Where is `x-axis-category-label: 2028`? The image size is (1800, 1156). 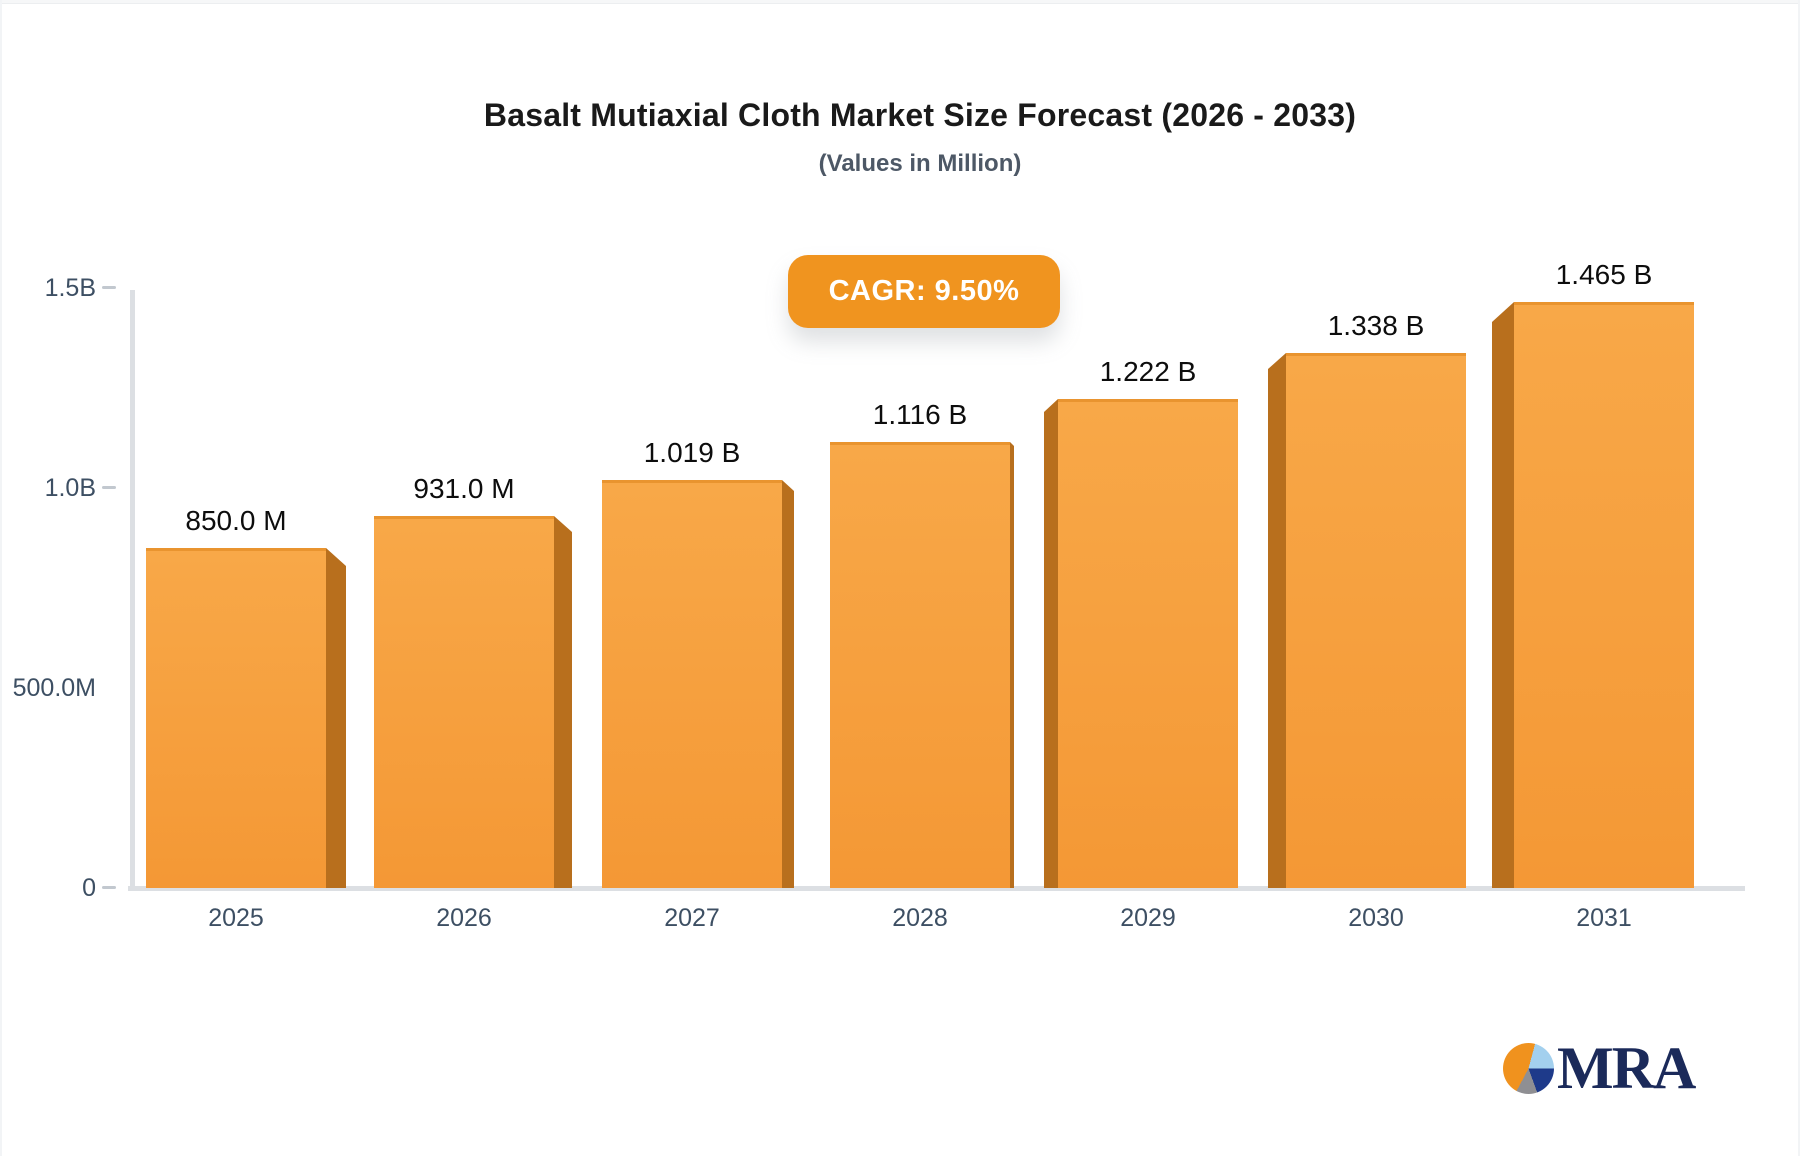 x-axis-category-label: 2028 is located at coordinates (920, 918).